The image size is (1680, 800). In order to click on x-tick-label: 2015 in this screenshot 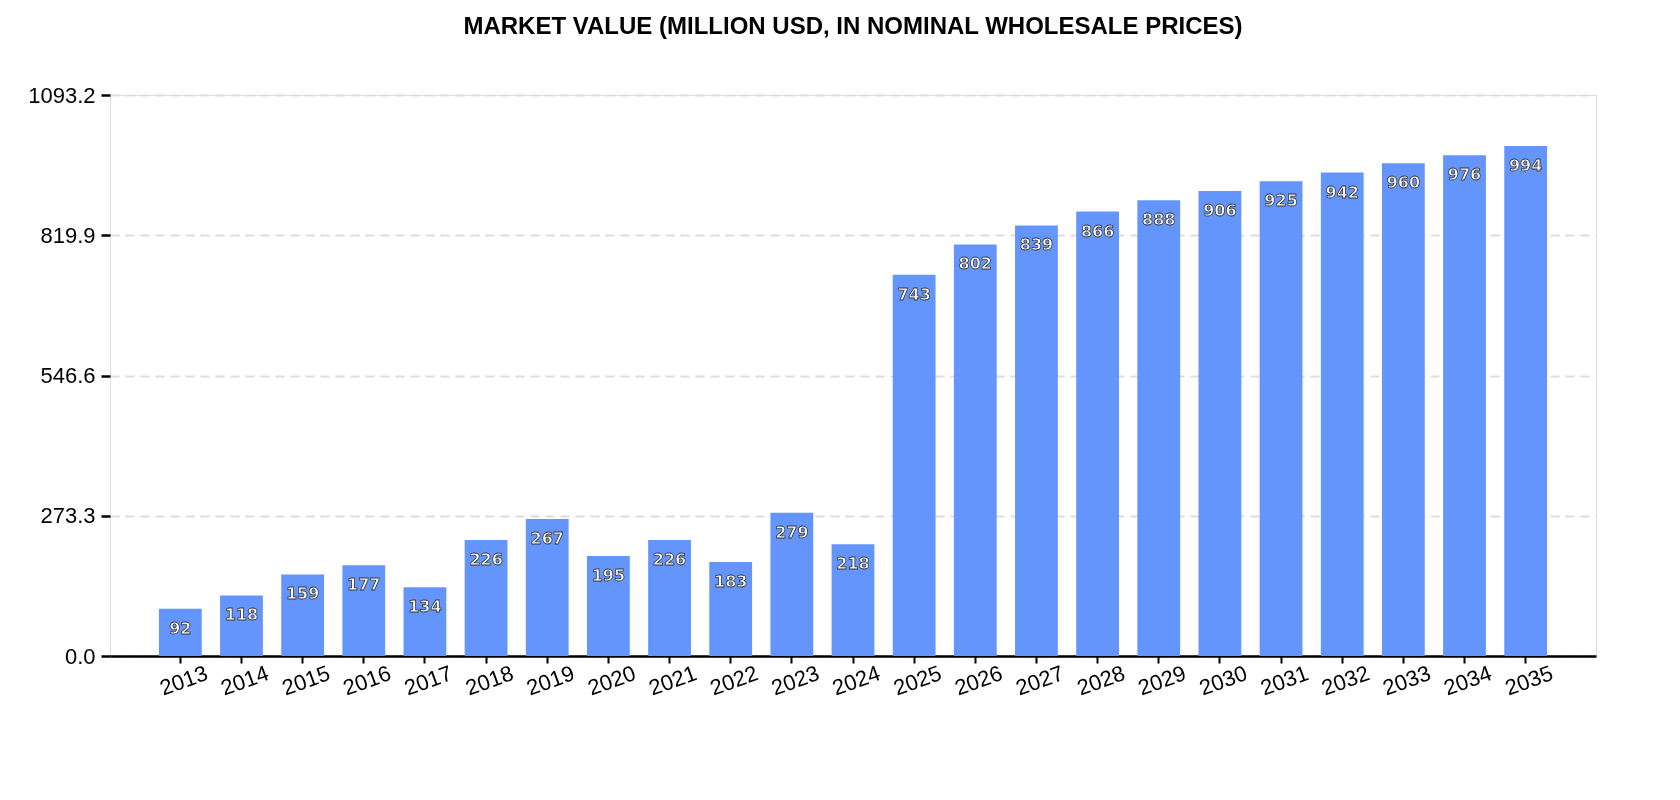, I will do `click(306, 680)`.